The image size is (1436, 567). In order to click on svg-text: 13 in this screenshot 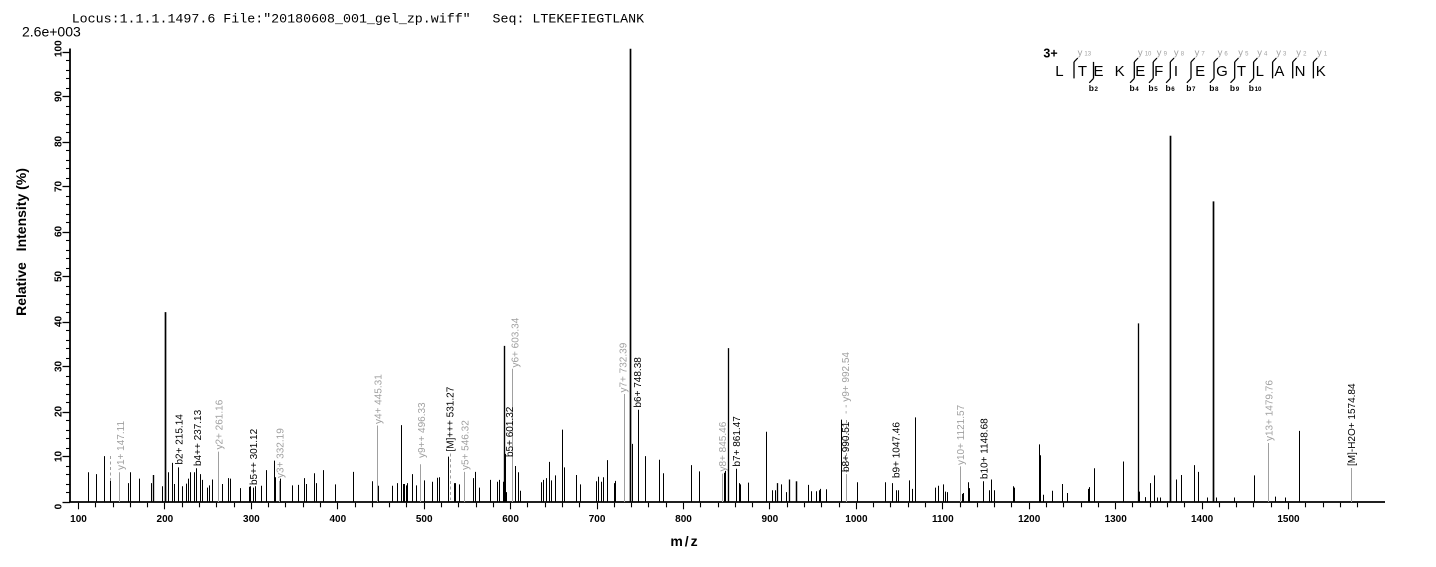, I will do `click(1087, 55)`.